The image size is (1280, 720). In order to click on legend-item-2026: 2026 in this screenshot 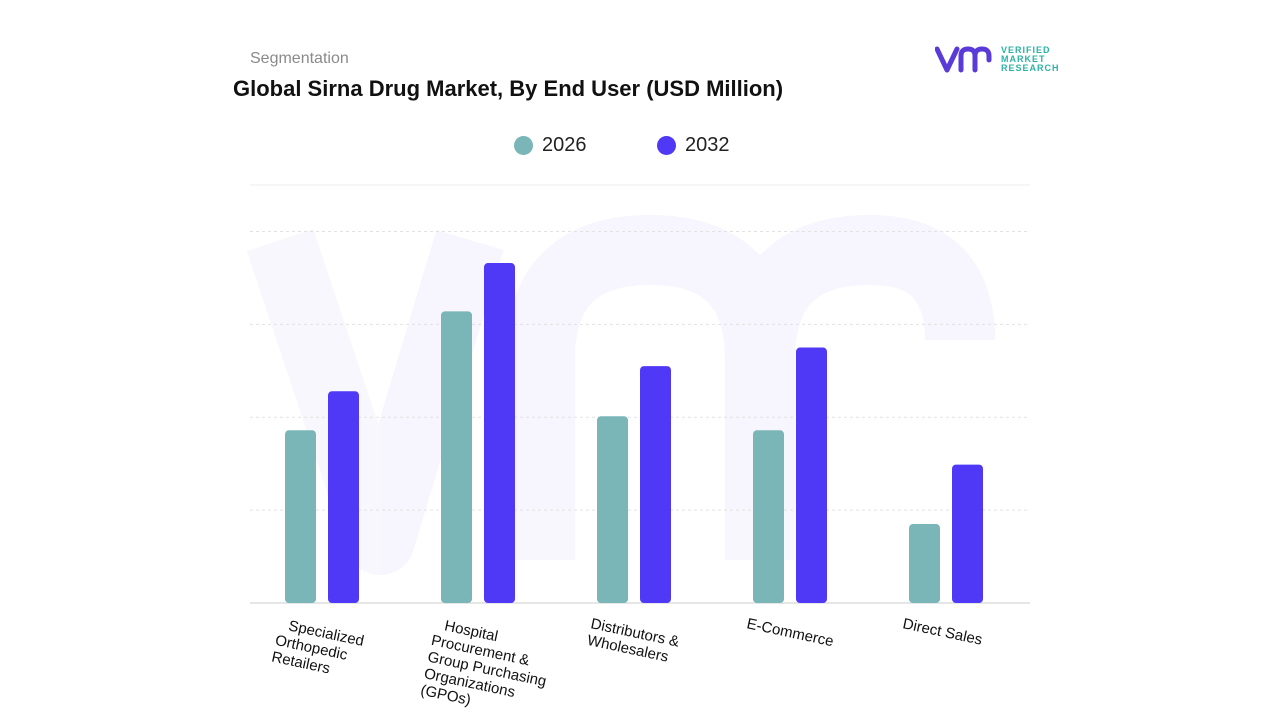, I will do `click(550, 145)`.